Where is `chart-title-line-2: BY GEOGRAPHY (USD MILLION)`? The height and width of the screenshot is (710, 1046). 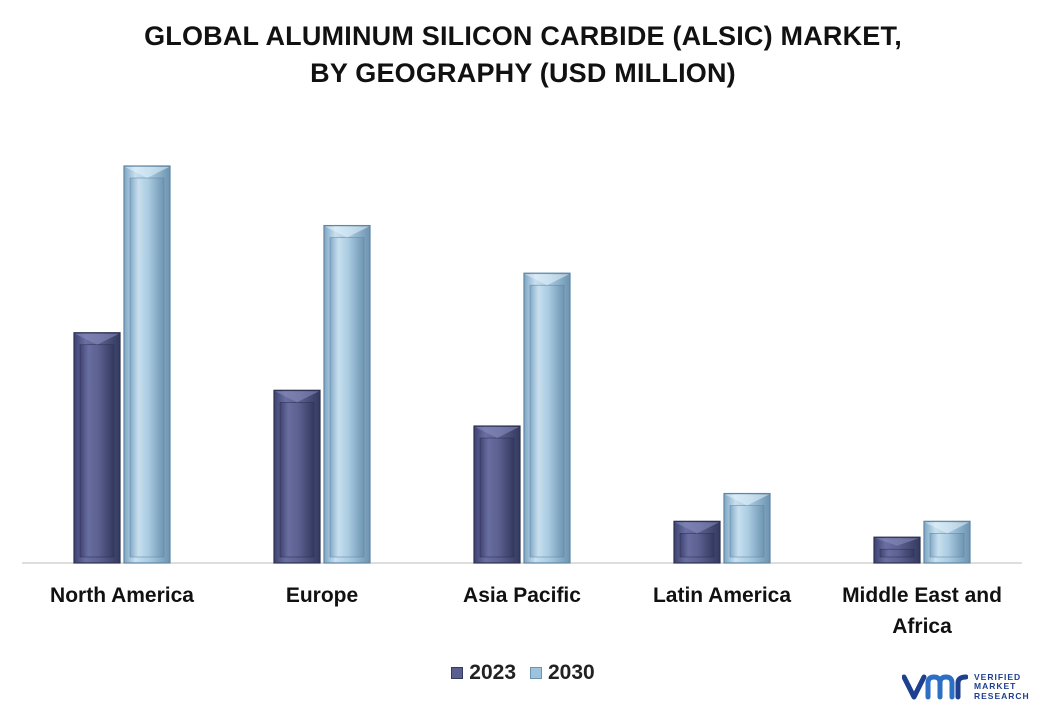
chart-title-line-2: BY GEOGRAPHY (USD MILLION) is located at coordinates (523, 73).